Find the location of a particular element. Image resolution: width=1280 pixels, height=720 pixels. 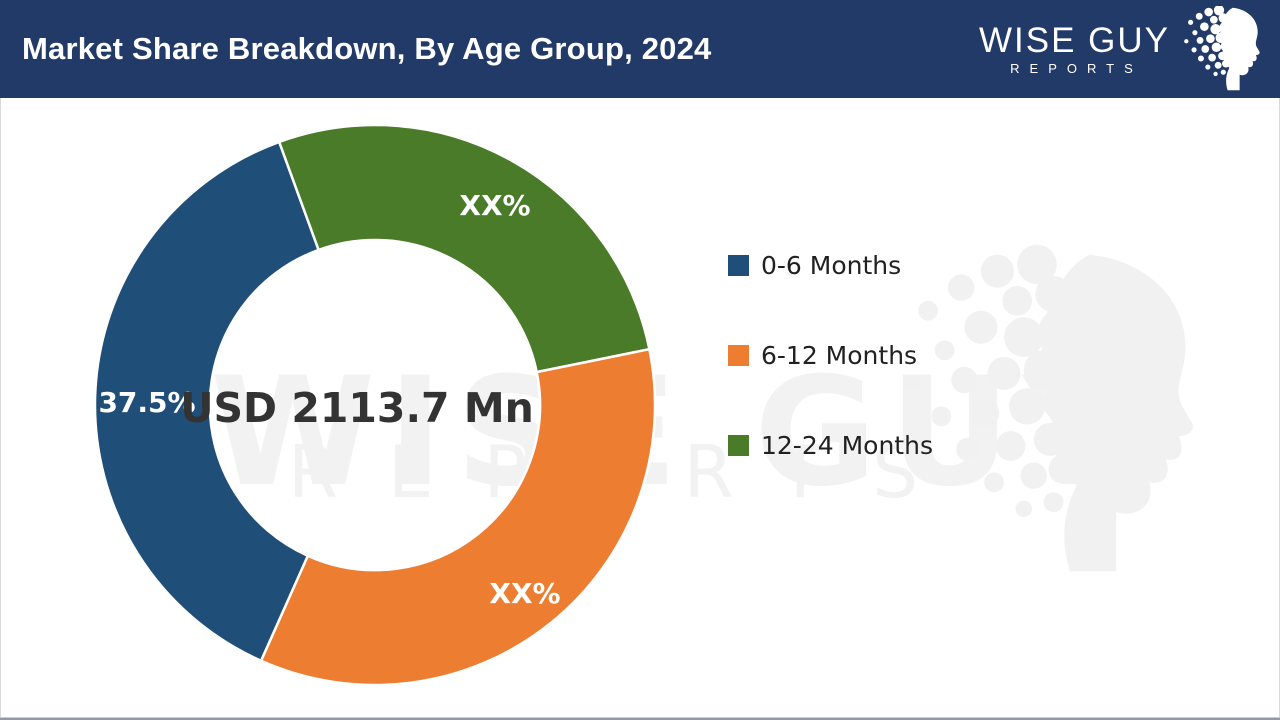

legend-swatch-12-24-months is located at coordinates (738, 445).